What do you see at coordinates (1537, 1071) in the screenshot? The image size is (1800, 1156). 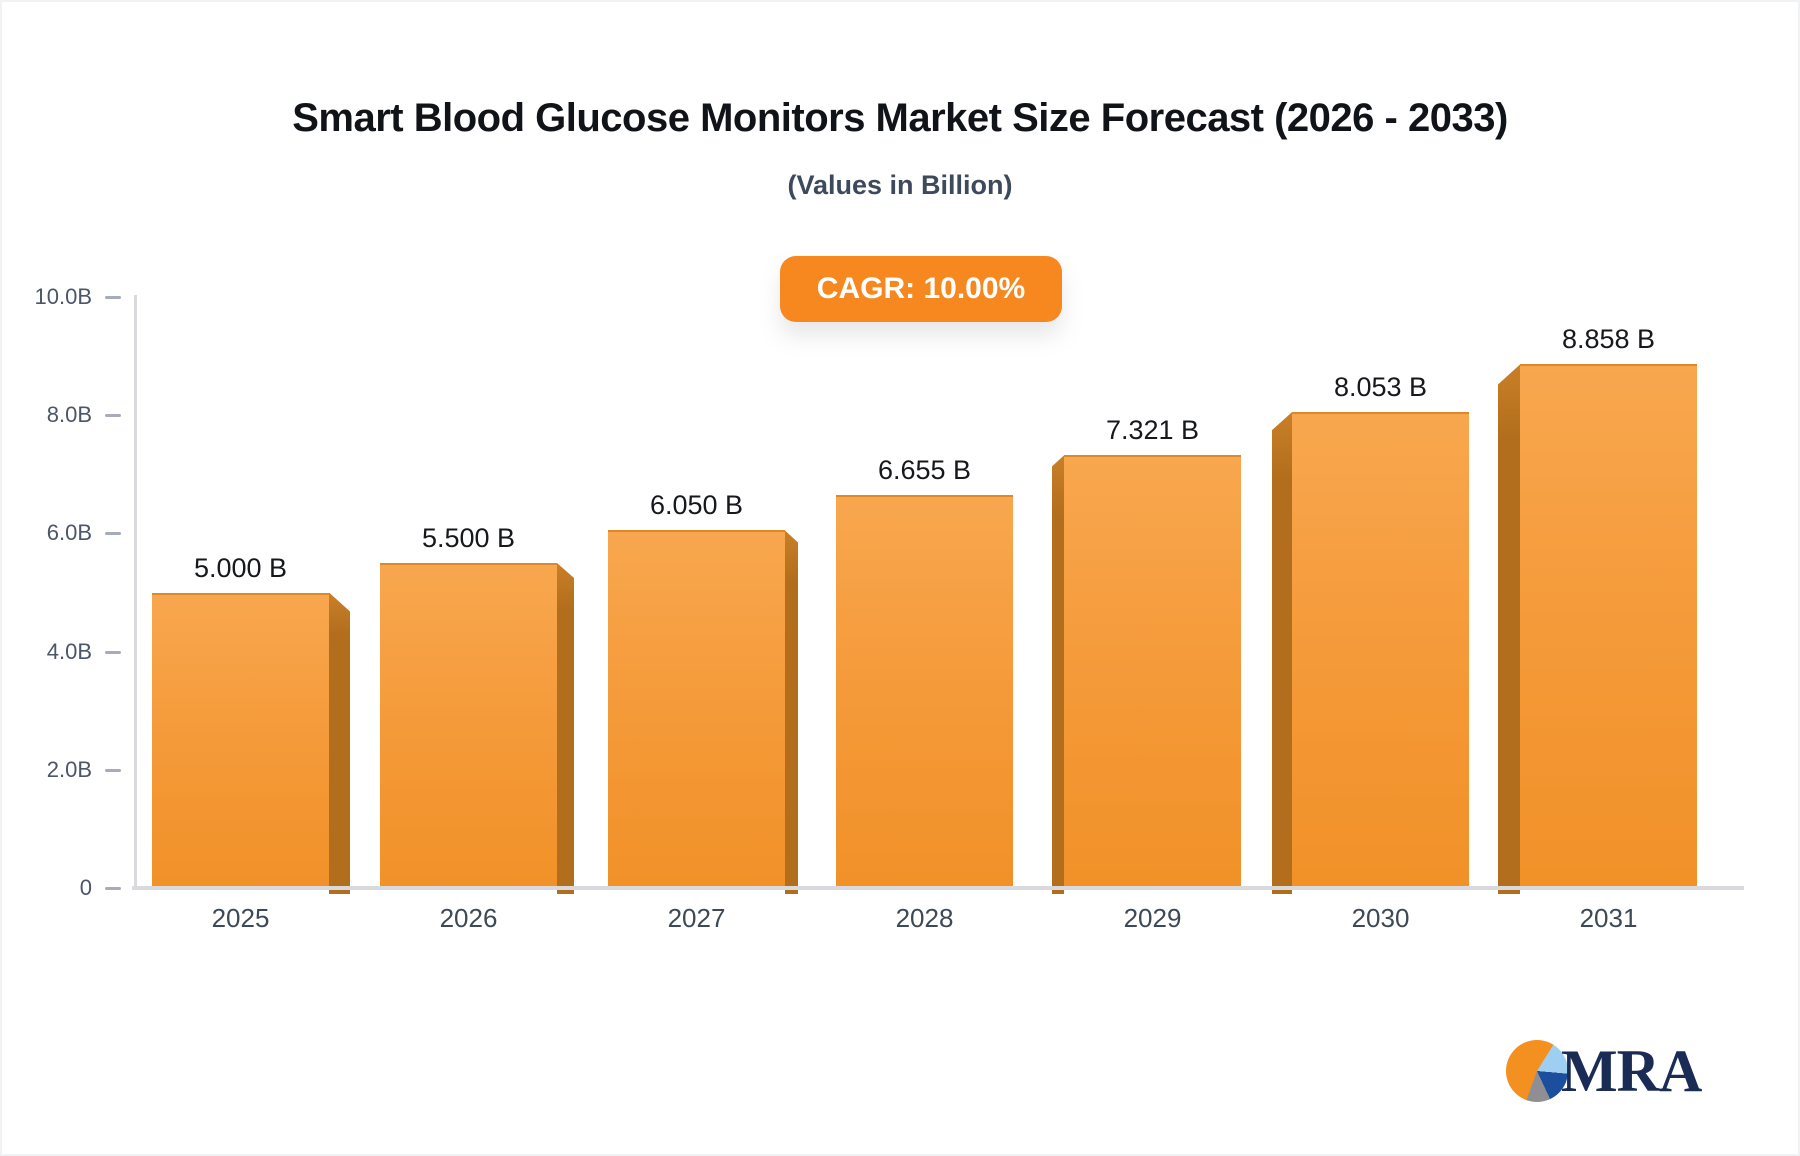 I see `pie-chart-logo-icon` at bounding box center [1537, 1071].